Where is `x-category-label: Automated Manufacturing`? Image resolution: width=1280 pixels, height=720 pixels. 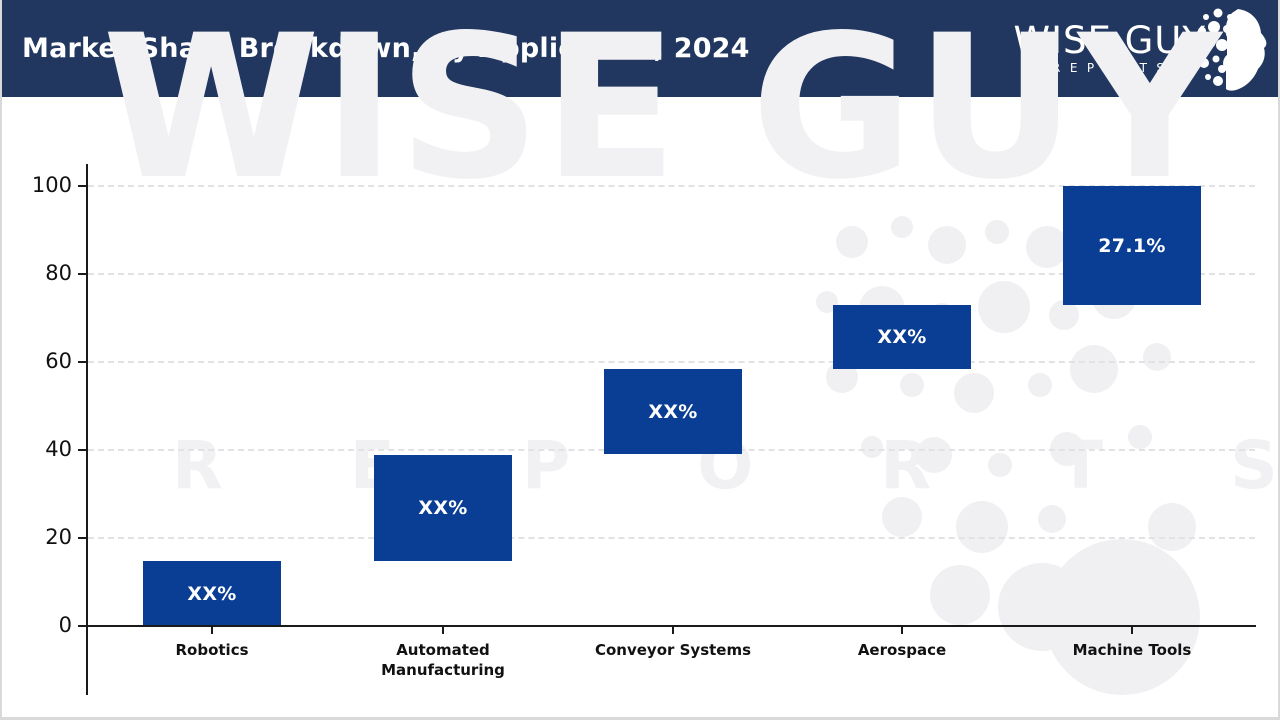 x-category-label: Automated Manufacturing is located at coordinates (443, 660).